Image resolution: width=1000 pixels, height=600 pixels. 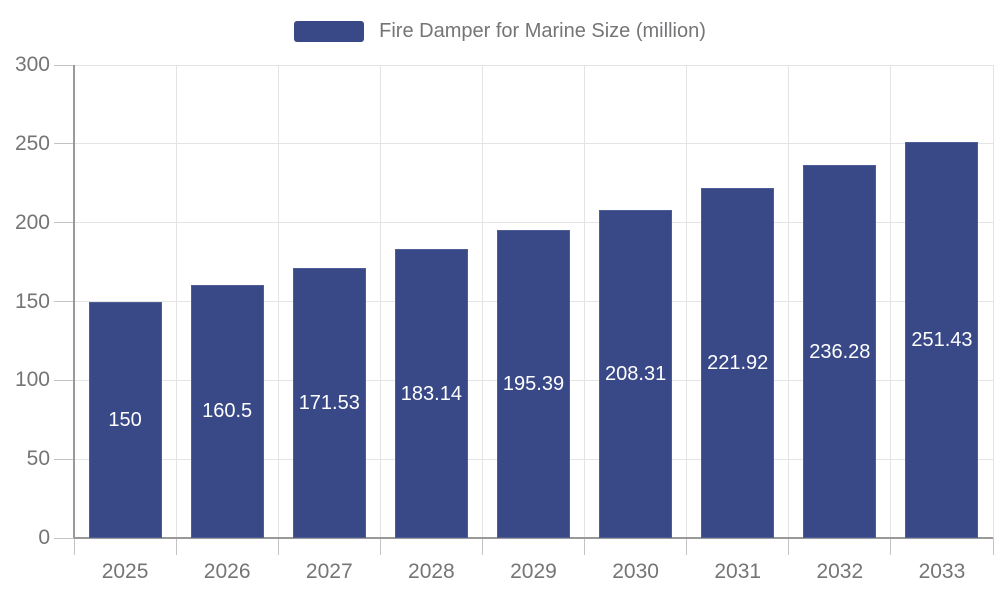 I want to click on x-axis-line, so click(x=533, y=538).